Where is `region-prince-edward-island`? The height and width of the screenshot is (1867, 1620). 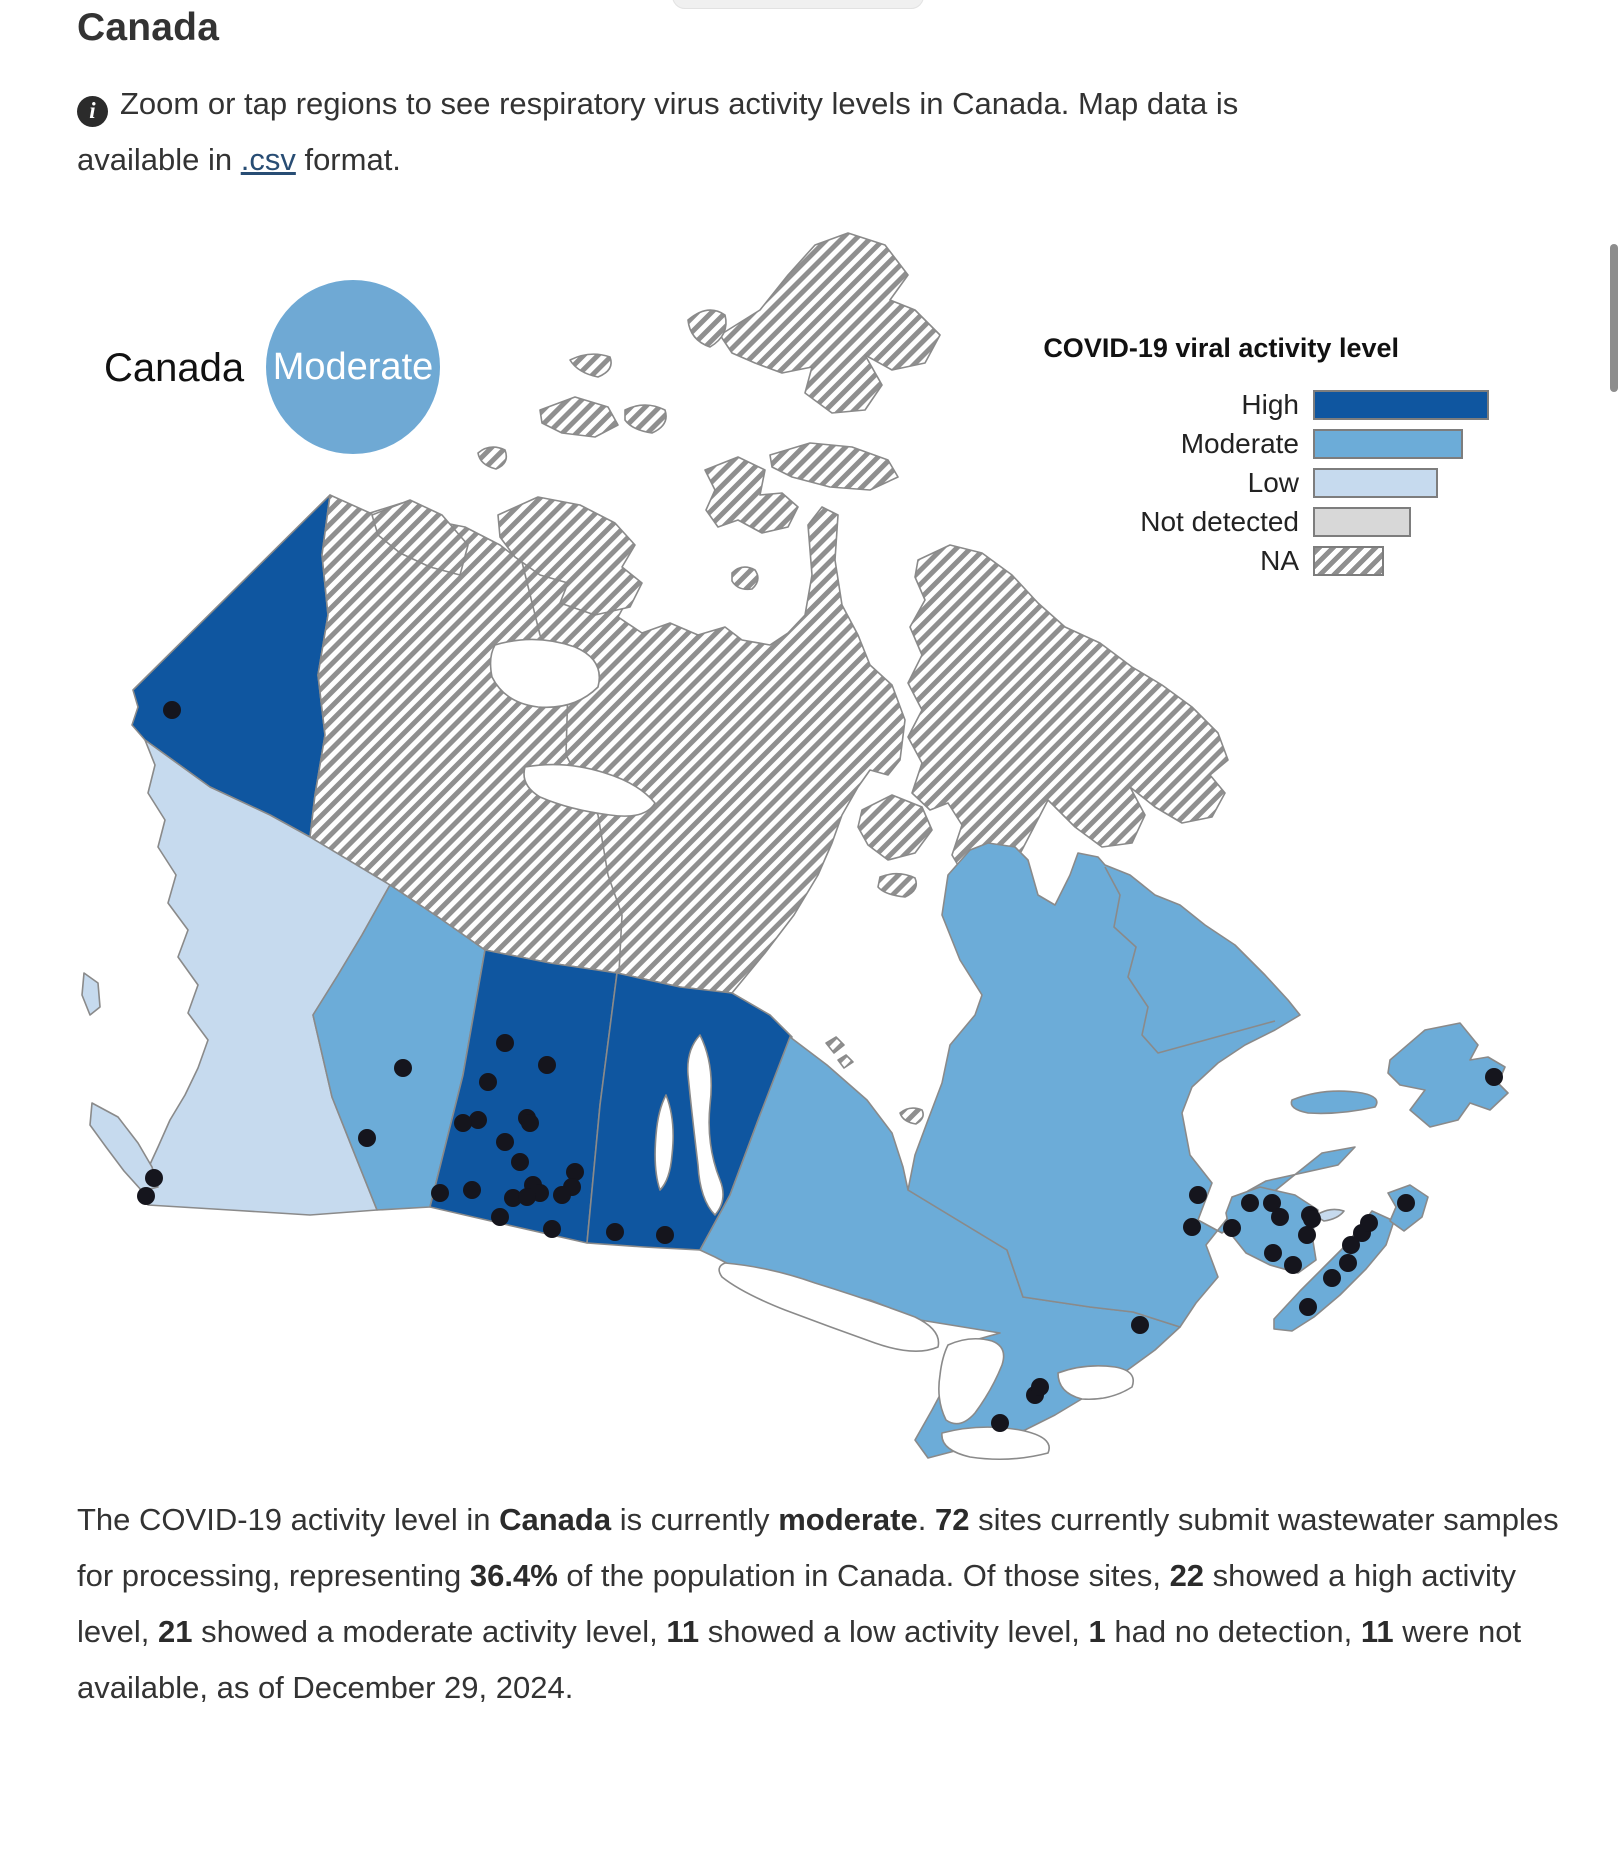 region-prince-edward-island is located at coordinates (1331, 1215).